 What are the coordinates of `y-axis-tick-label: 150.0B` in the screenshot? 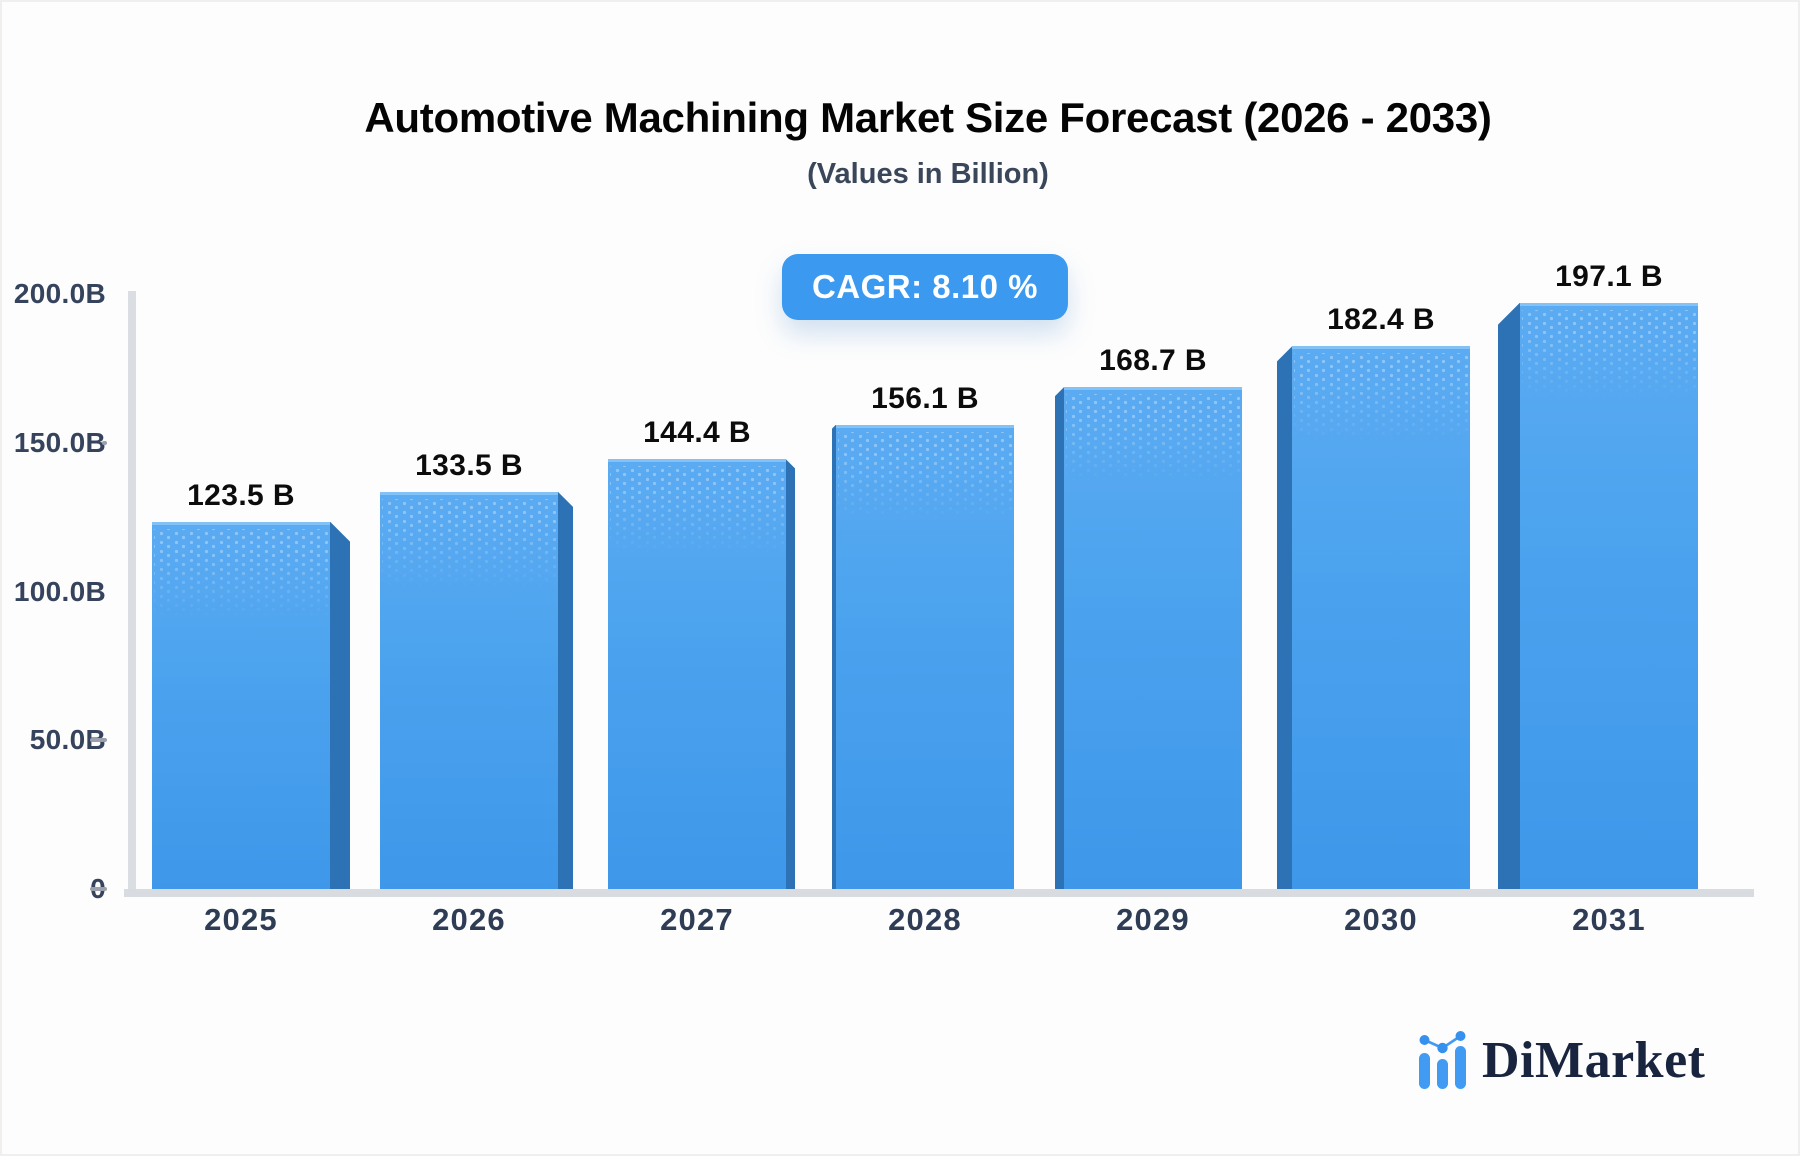 It's located at (59, 442).